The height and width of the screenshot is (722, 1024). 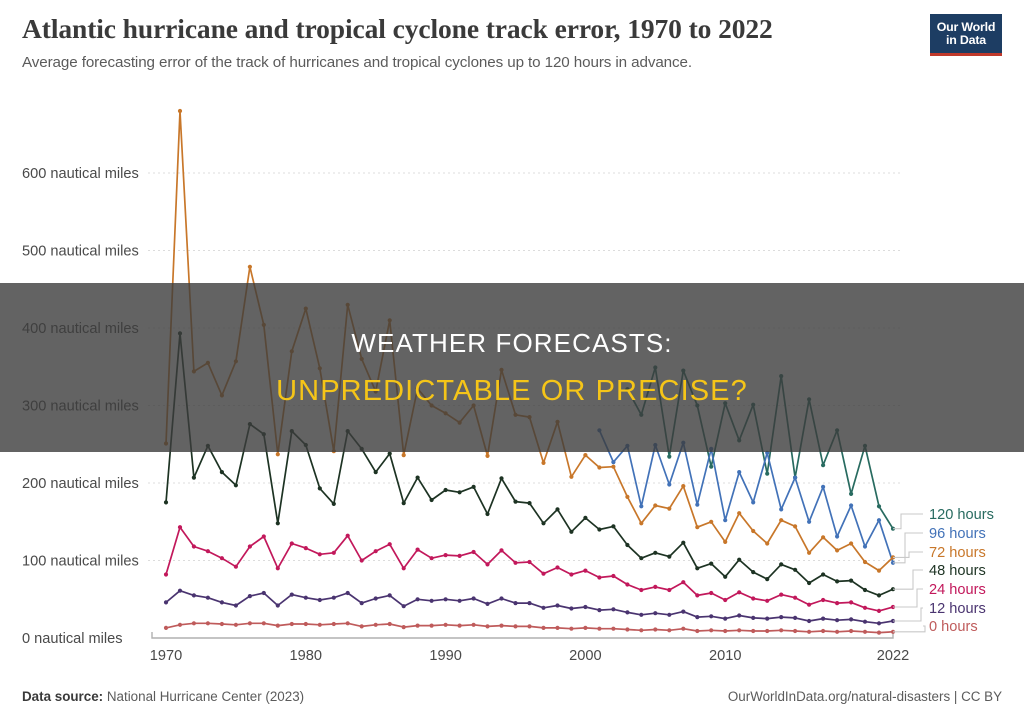 I want to click on legend-item-120-hours: 120 hours, so click(x=961, y=515).